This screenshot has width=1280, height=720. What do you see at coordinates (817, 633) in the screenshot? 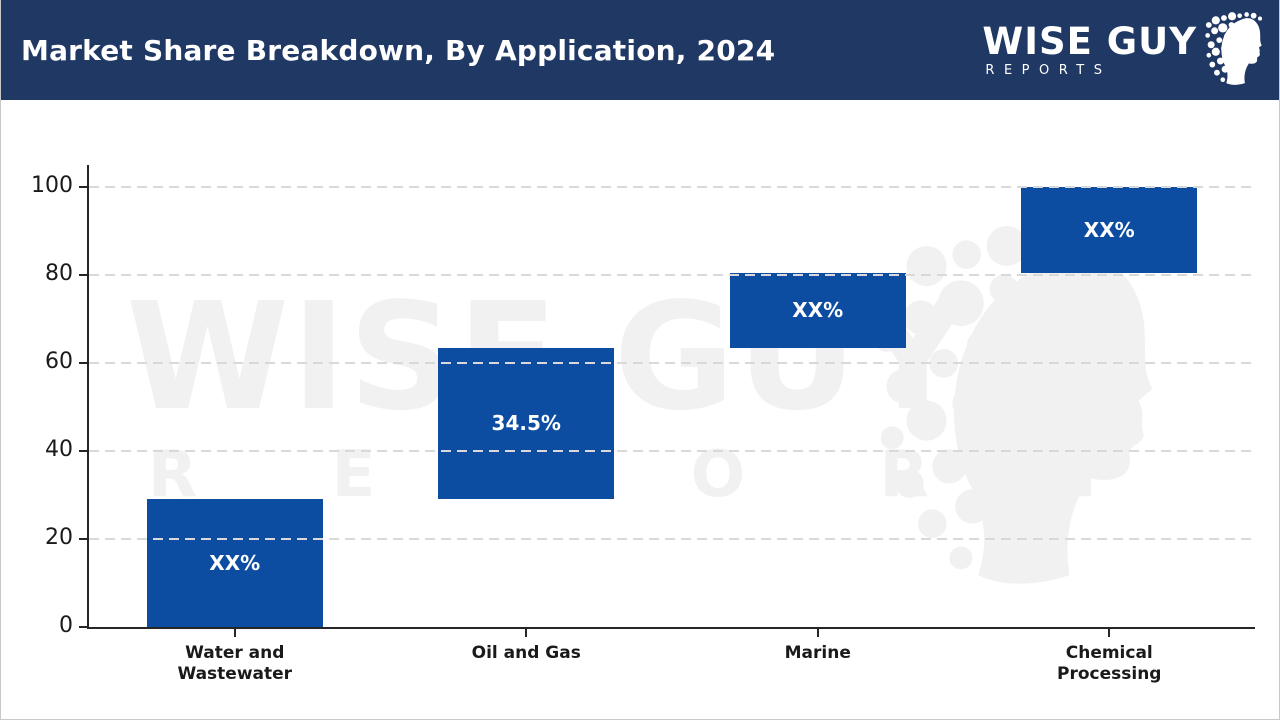
I see `x-tick-mark-marine` at bounding box center [817, 633].